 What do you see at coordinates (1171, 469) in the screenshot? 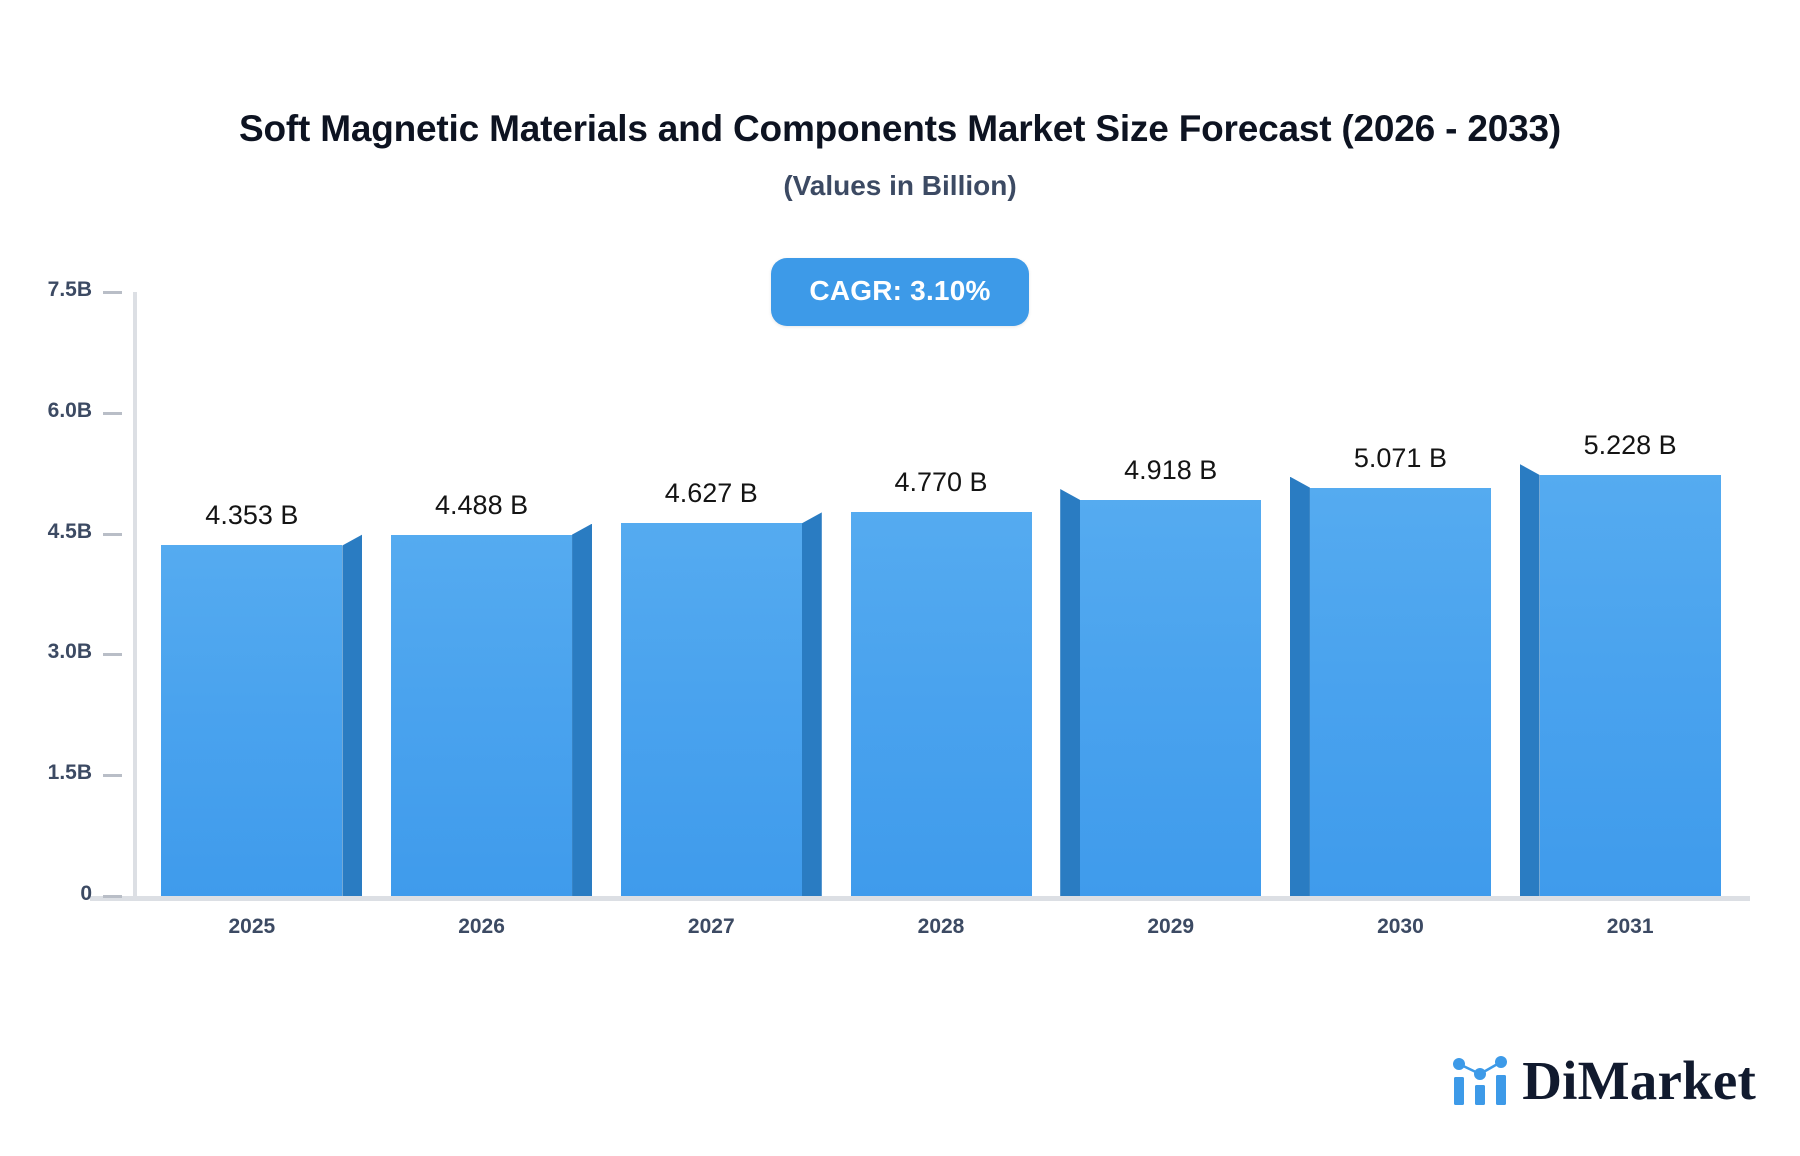
I see `bar-value-label: 4.918 B` at bounding box center [1171, 469].